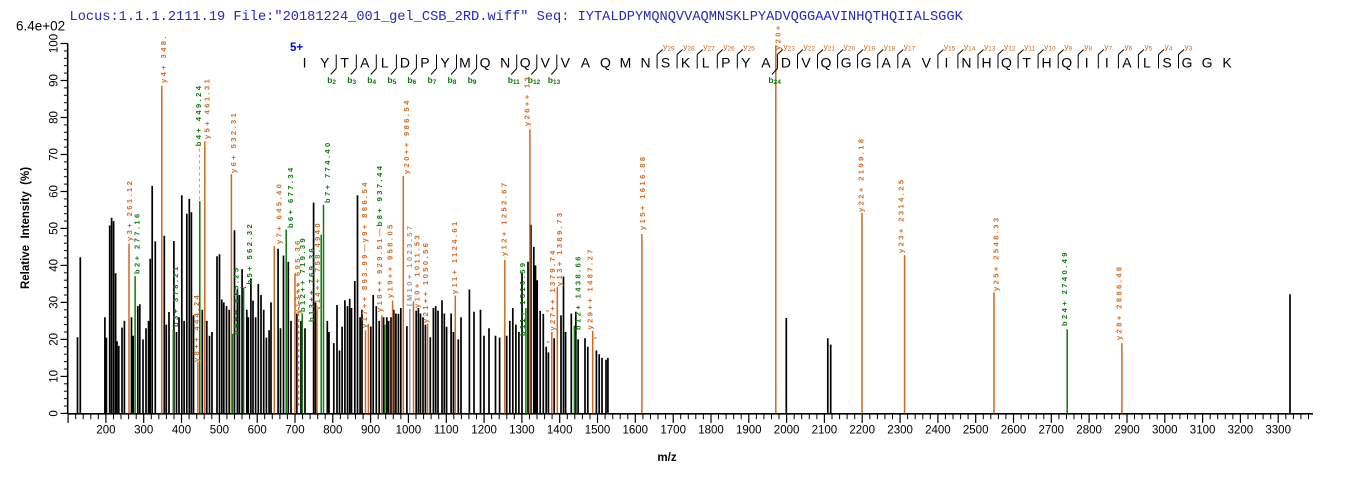 This screenshot has height=478, width=1362. Describe the element at coordinates (294, 431) in the screenshot. I see `svg-text: 700` at that location.